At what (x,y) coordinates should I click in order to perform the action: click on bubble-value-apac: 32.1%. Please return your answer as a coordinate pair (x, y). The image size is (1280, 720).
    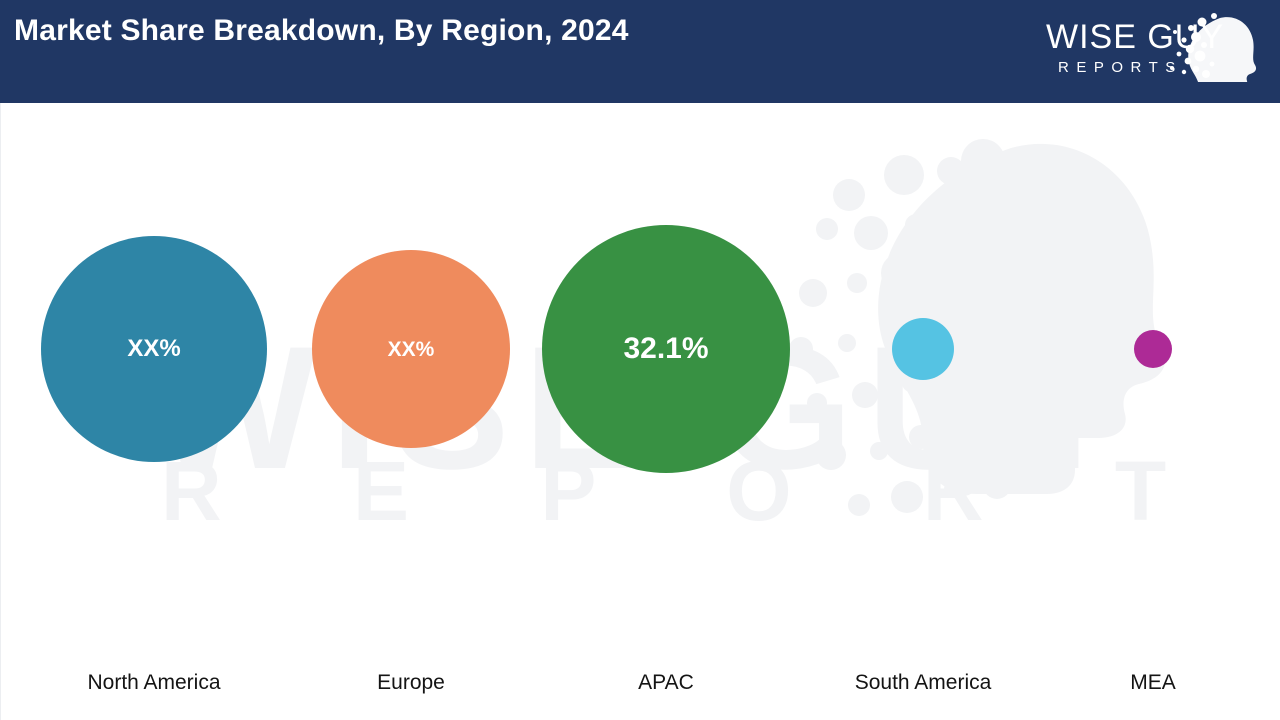
    Looking at the image, I should click on (666, 348).